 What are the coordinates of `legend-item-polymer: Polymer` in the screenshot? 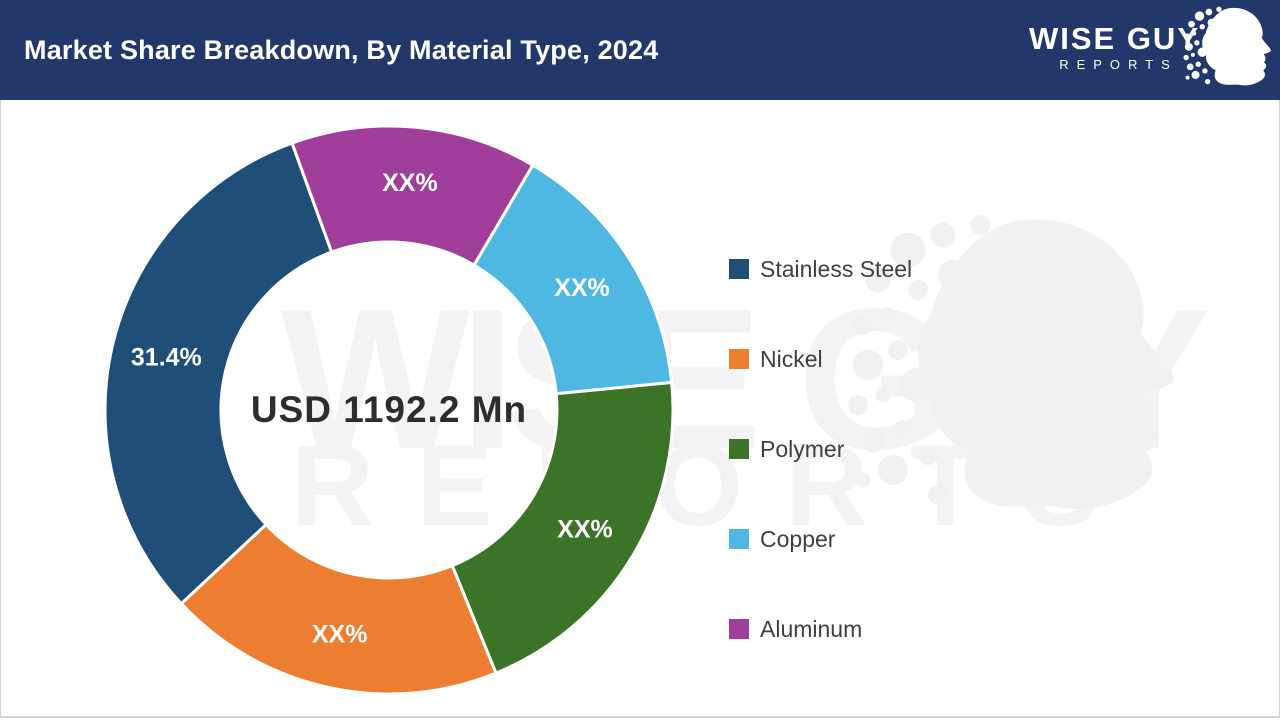 It's located at (820, 449).